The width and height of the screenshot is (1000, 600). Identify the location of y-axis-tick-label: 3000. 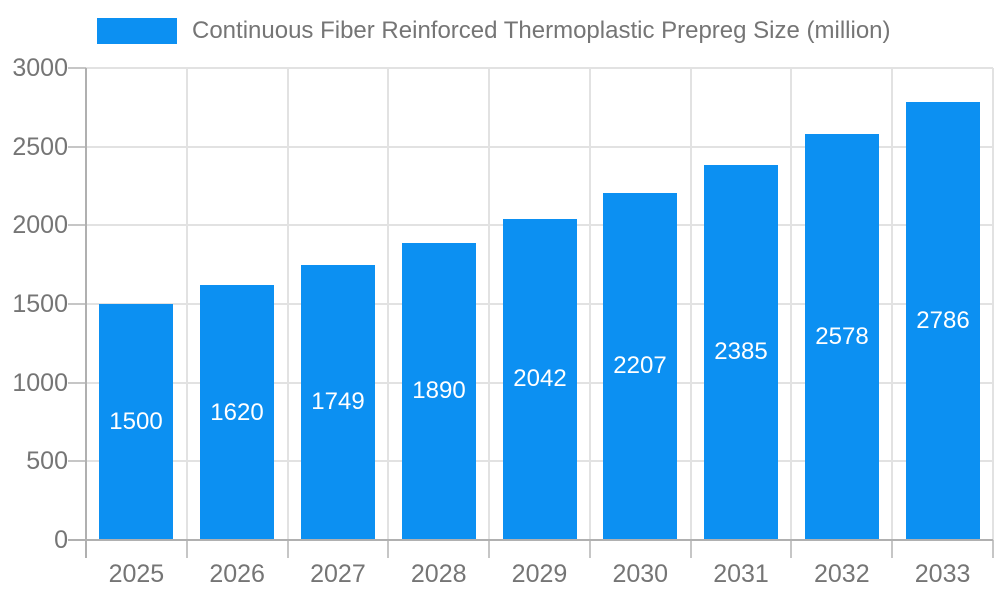
(40, 68).